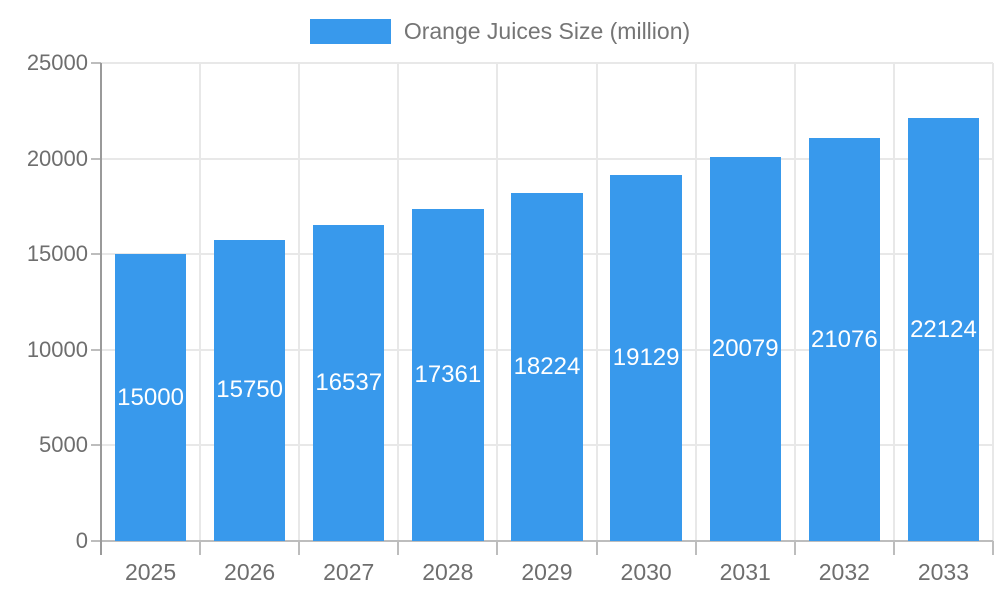 Image resolution: width=1000 pixels, height=600 pixels. Describe the element at coordinates (350, 31) in the screenshot. I see `legend-swatch` at that location.